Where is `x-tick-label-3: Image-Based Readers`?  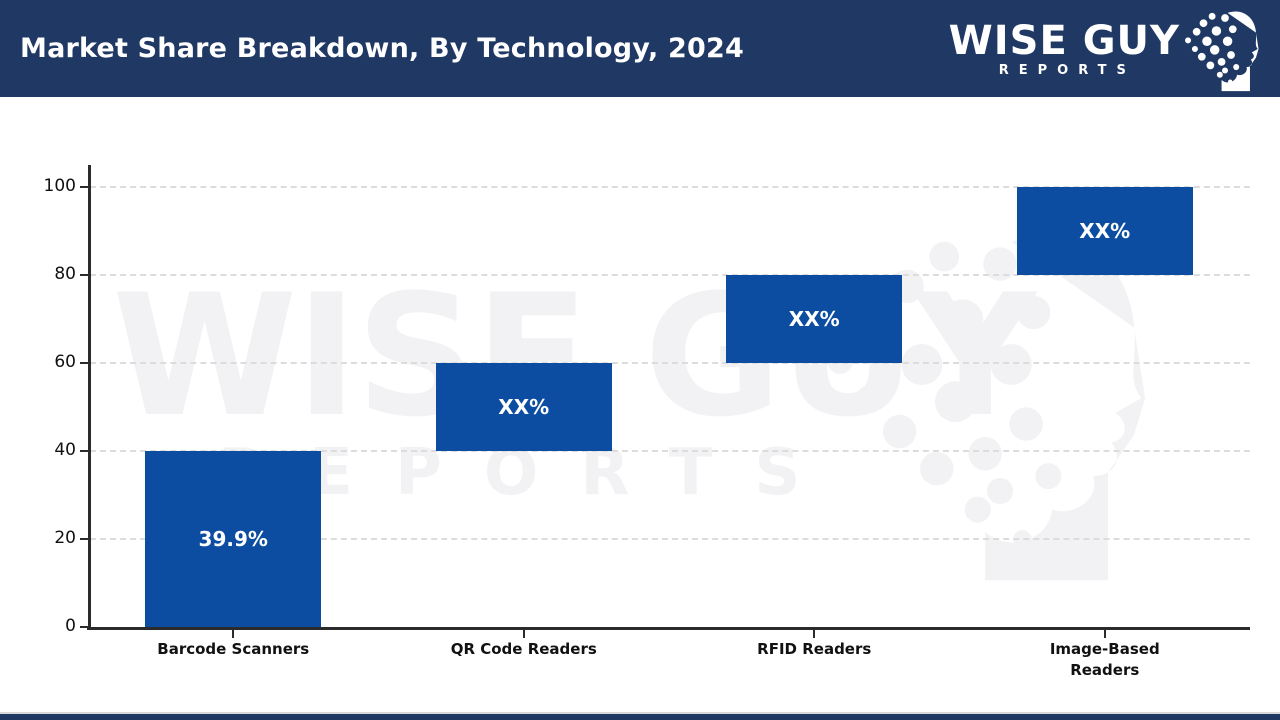 x-tick-label-3: Image-Based Readers is located at coordinates (1104, 659).